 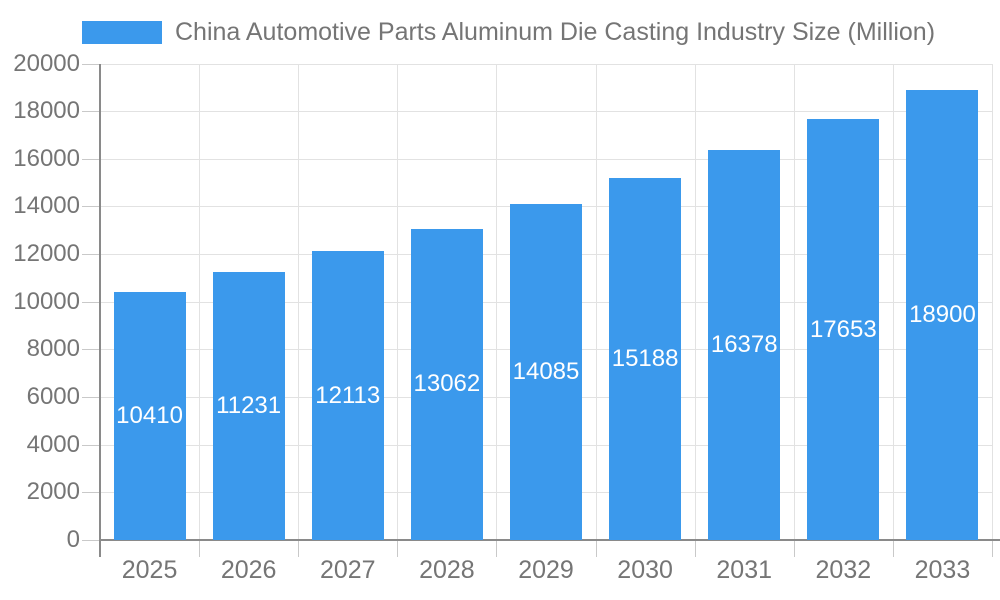 I want to click on bar-2028, so click(x=446, y=384).